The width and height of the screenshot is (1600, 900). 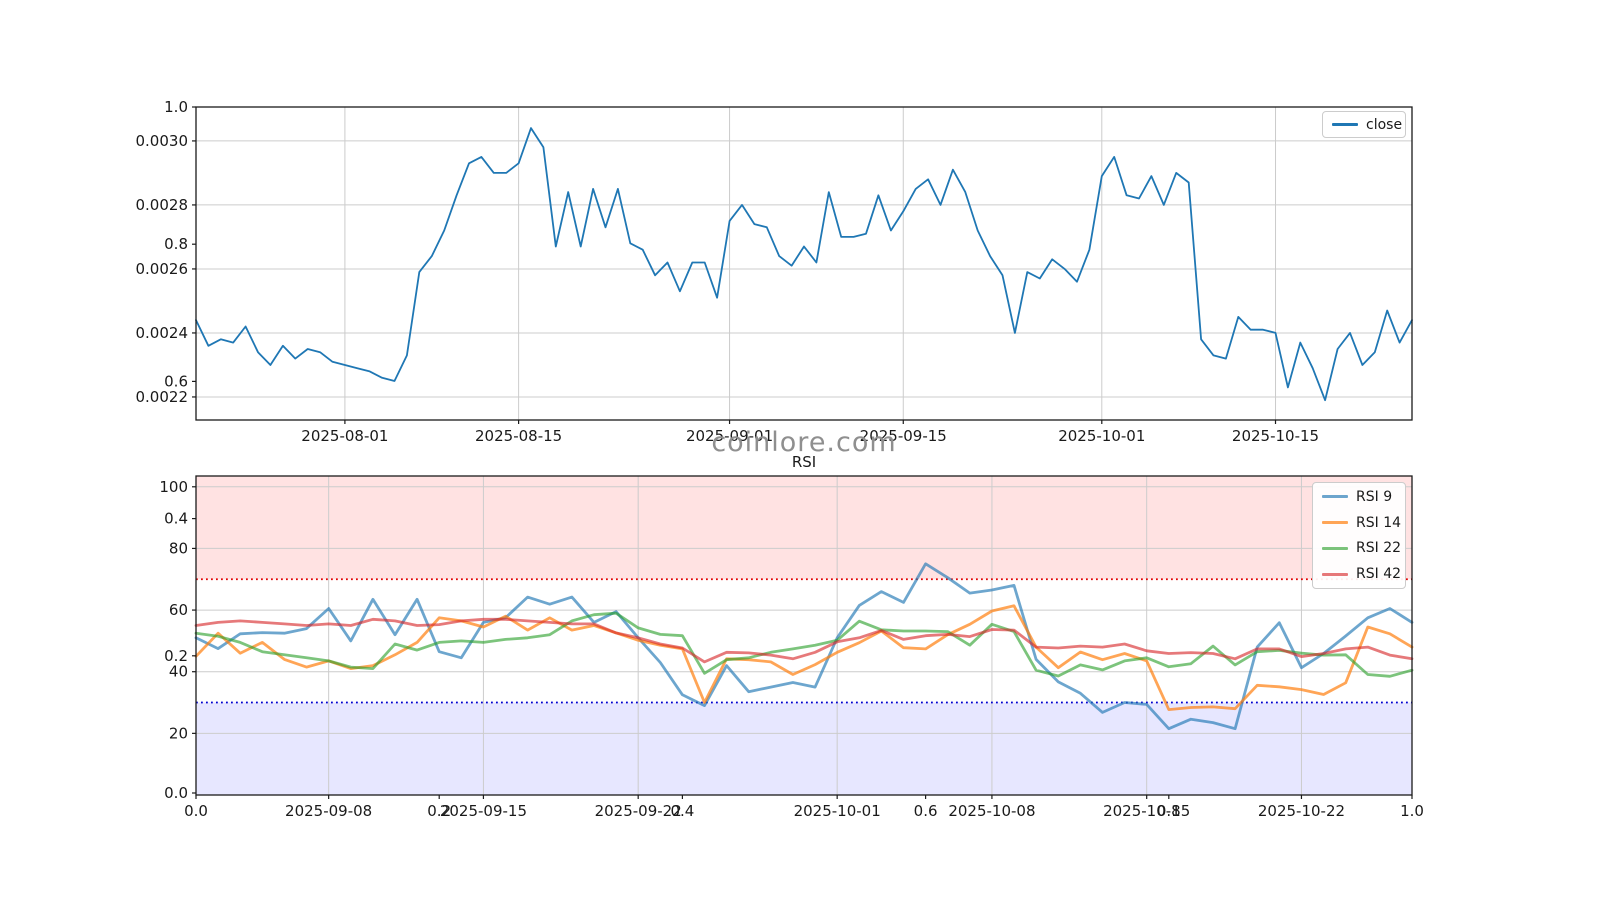 What do you see at coordinates (518, 436) in the screenshot?
I see `x-tick-label: 2025-08-15` at bounding box center [518, 436].